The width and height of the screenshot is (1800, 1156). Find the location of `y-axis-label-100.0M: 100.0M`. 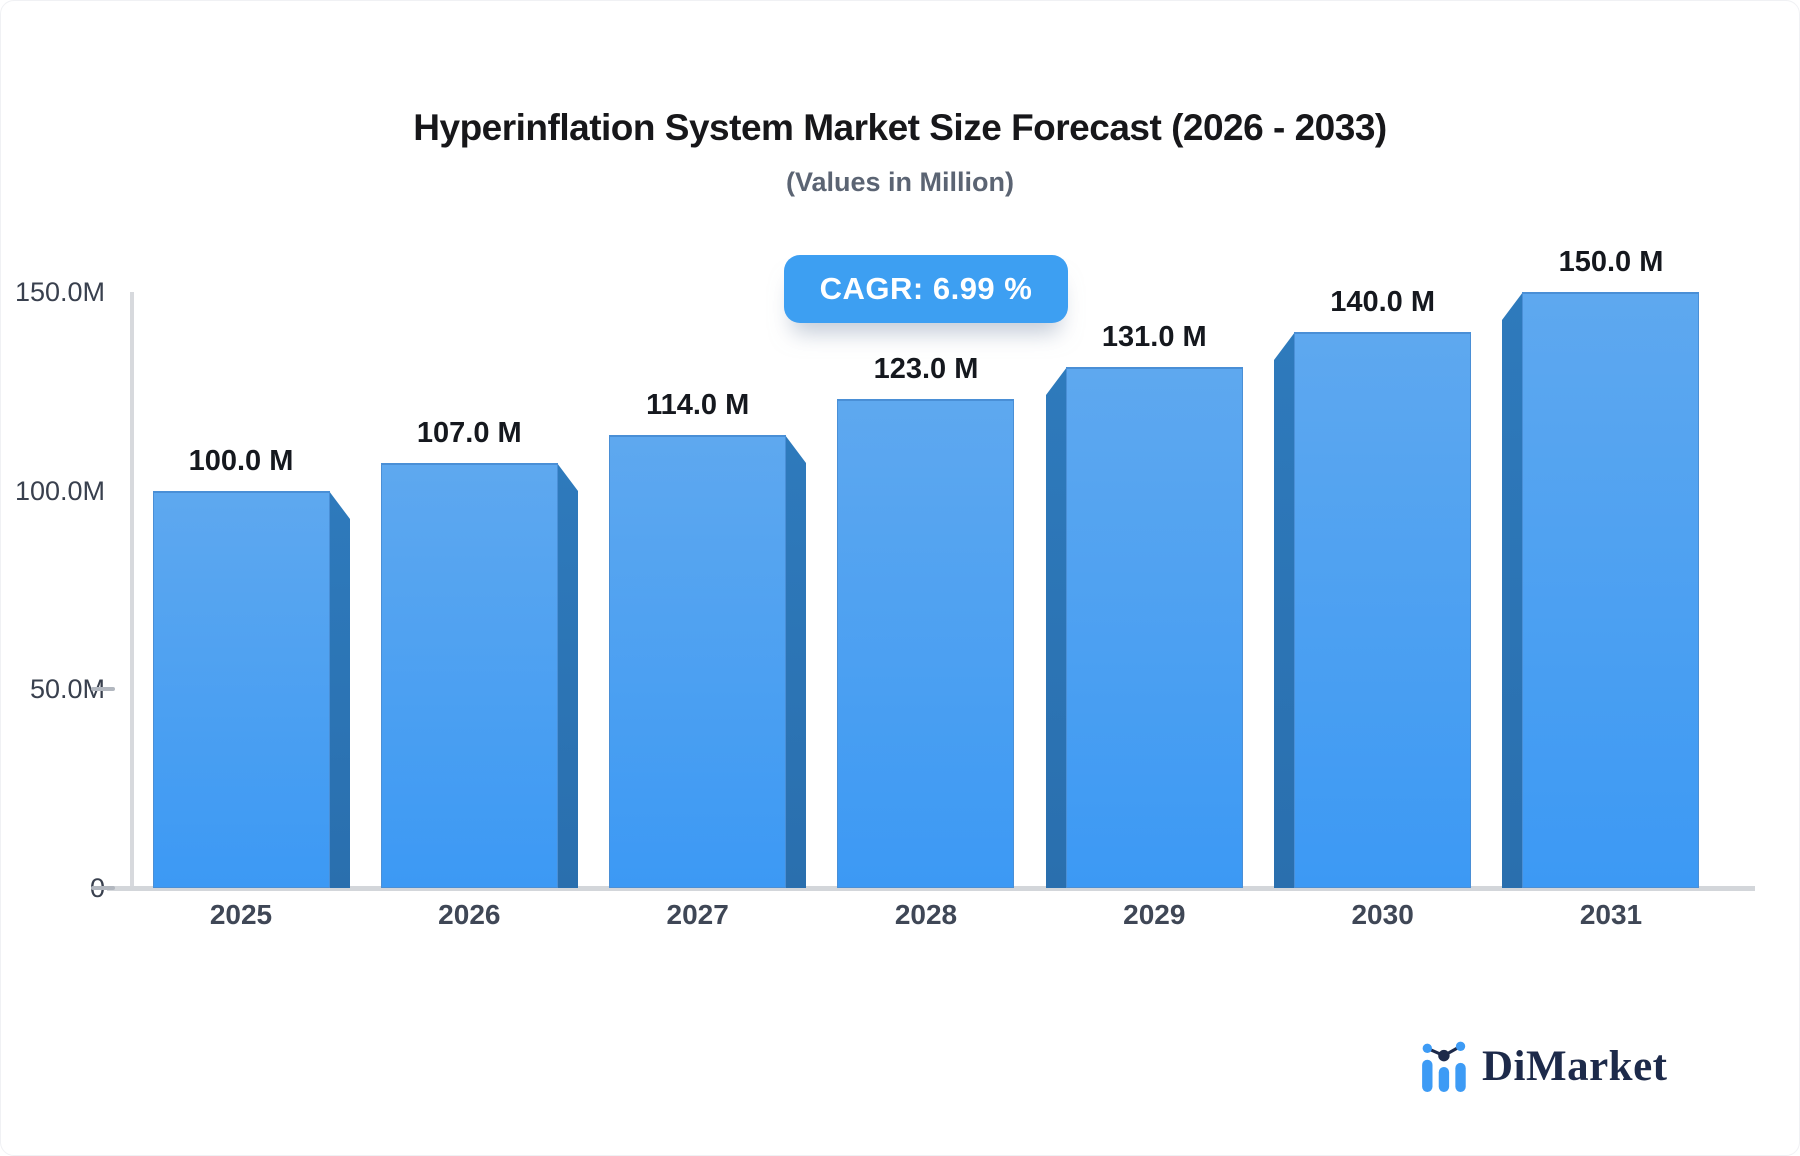

y-axis-label-100.0M: 100.0M is located at coordinates (59, 491).